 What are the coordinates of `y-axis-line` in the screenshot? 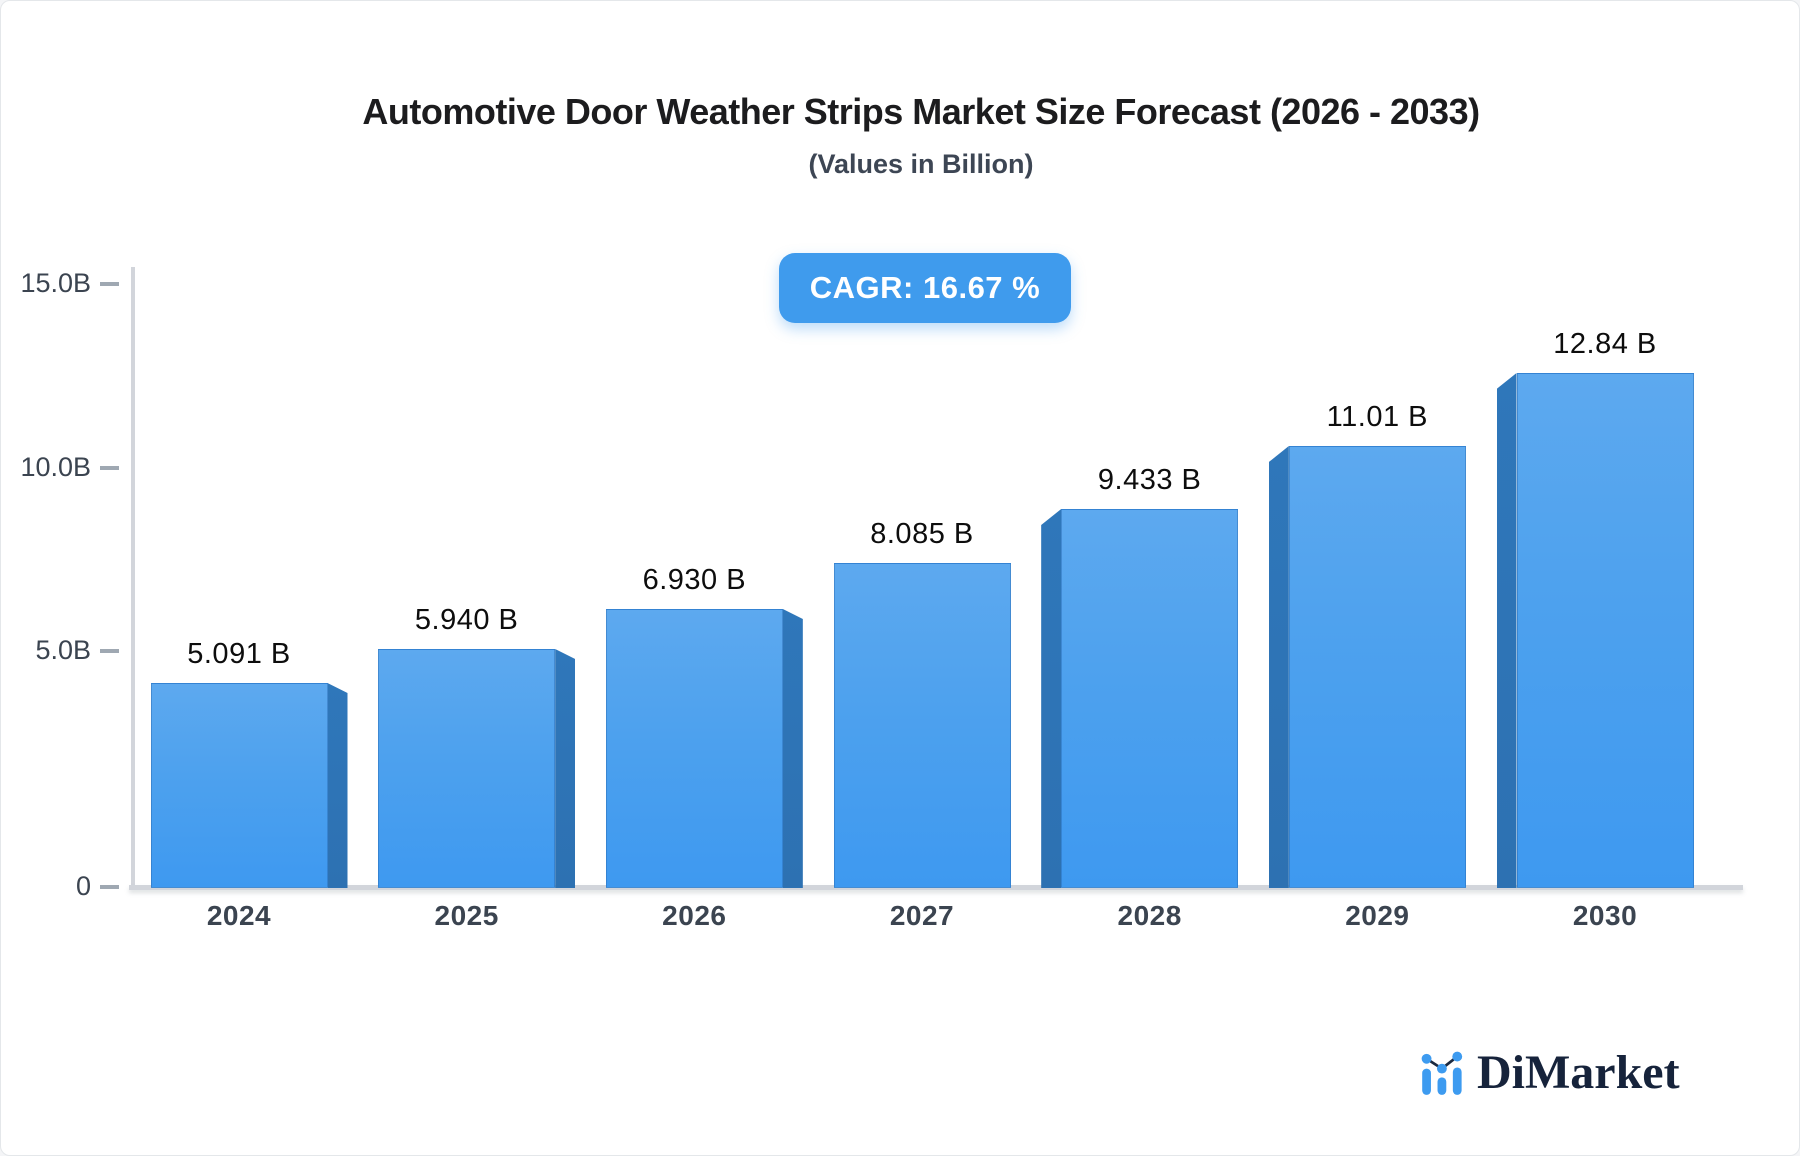 It's located at (133, 578).